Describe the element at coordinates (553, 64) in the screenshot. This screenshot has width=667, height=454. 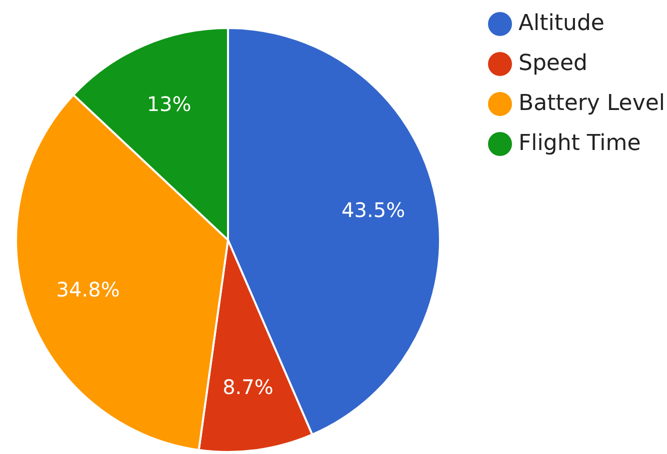
I see `legend-label: Speed` at that location.